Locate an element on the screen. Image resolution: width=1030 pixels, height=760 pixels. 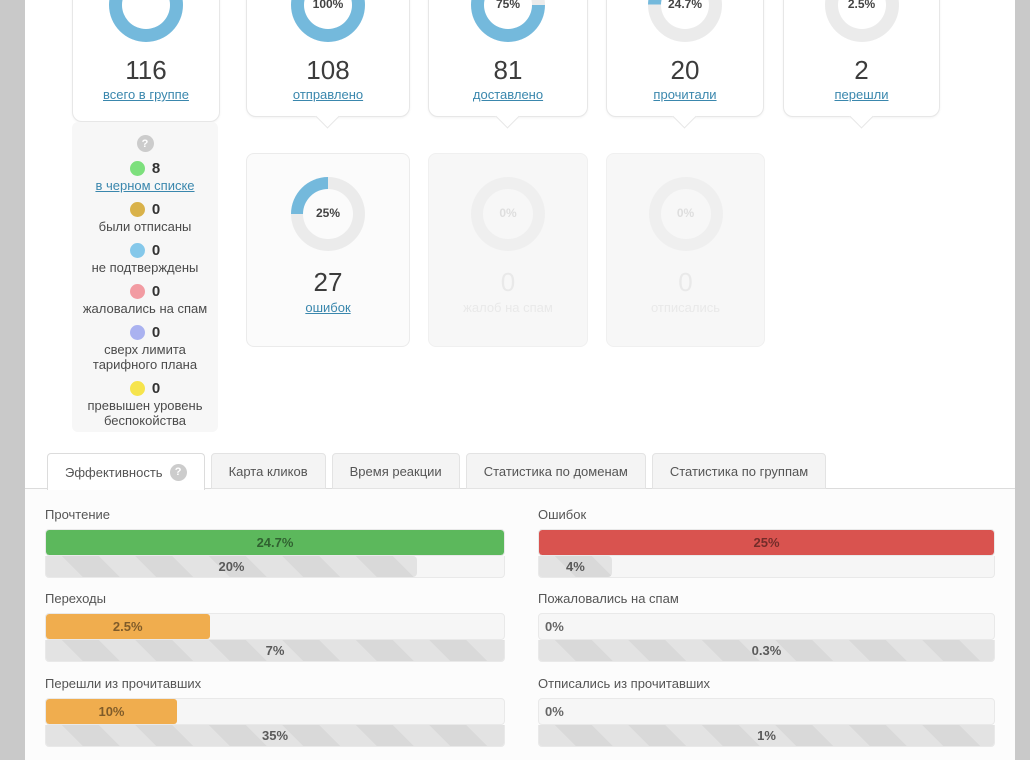
tab-effectiveness: Эффективность ? is located at coordinates (126, 471).